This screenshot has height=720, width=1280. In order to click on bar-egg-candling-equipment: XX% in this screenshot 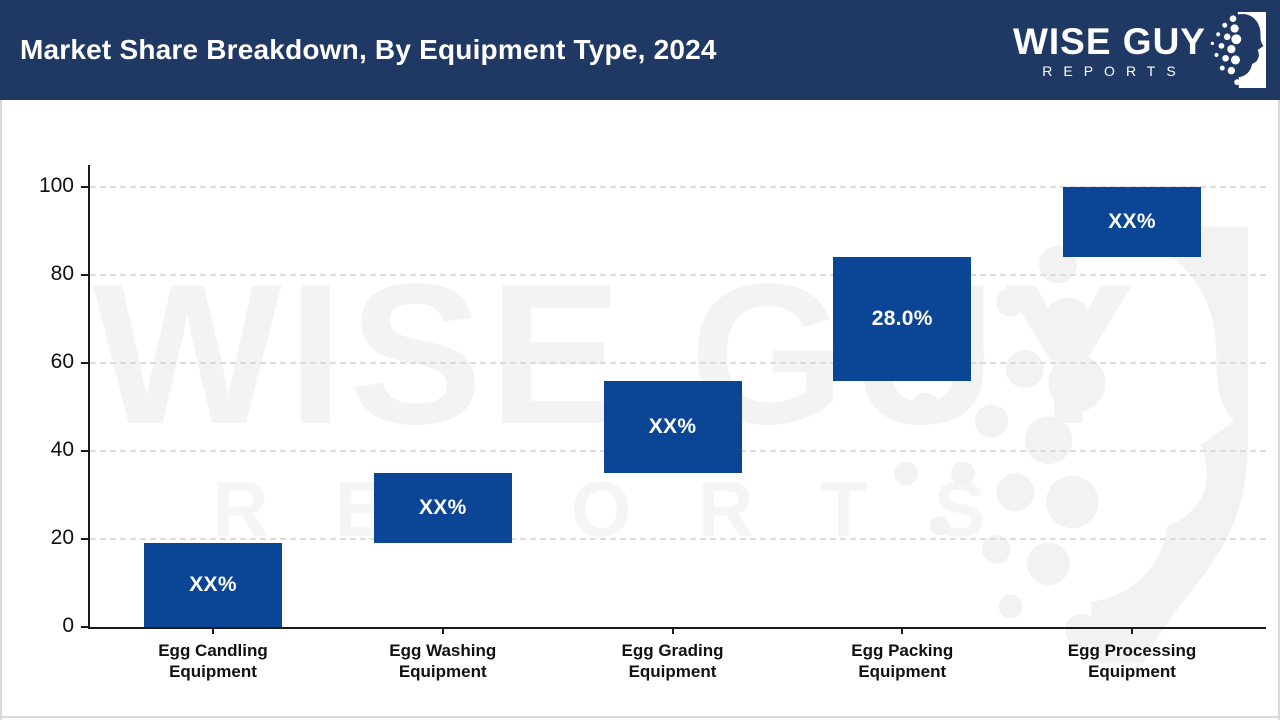, I will do `click(213, 585)`.